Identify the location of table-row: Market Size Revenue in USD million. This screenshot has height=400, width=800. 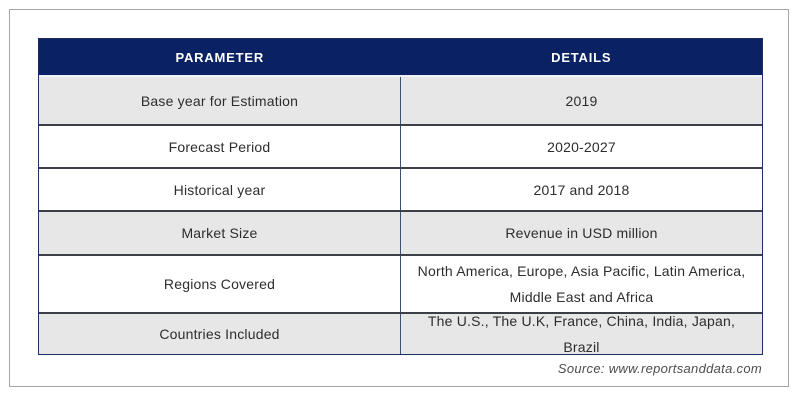
(400, 232).